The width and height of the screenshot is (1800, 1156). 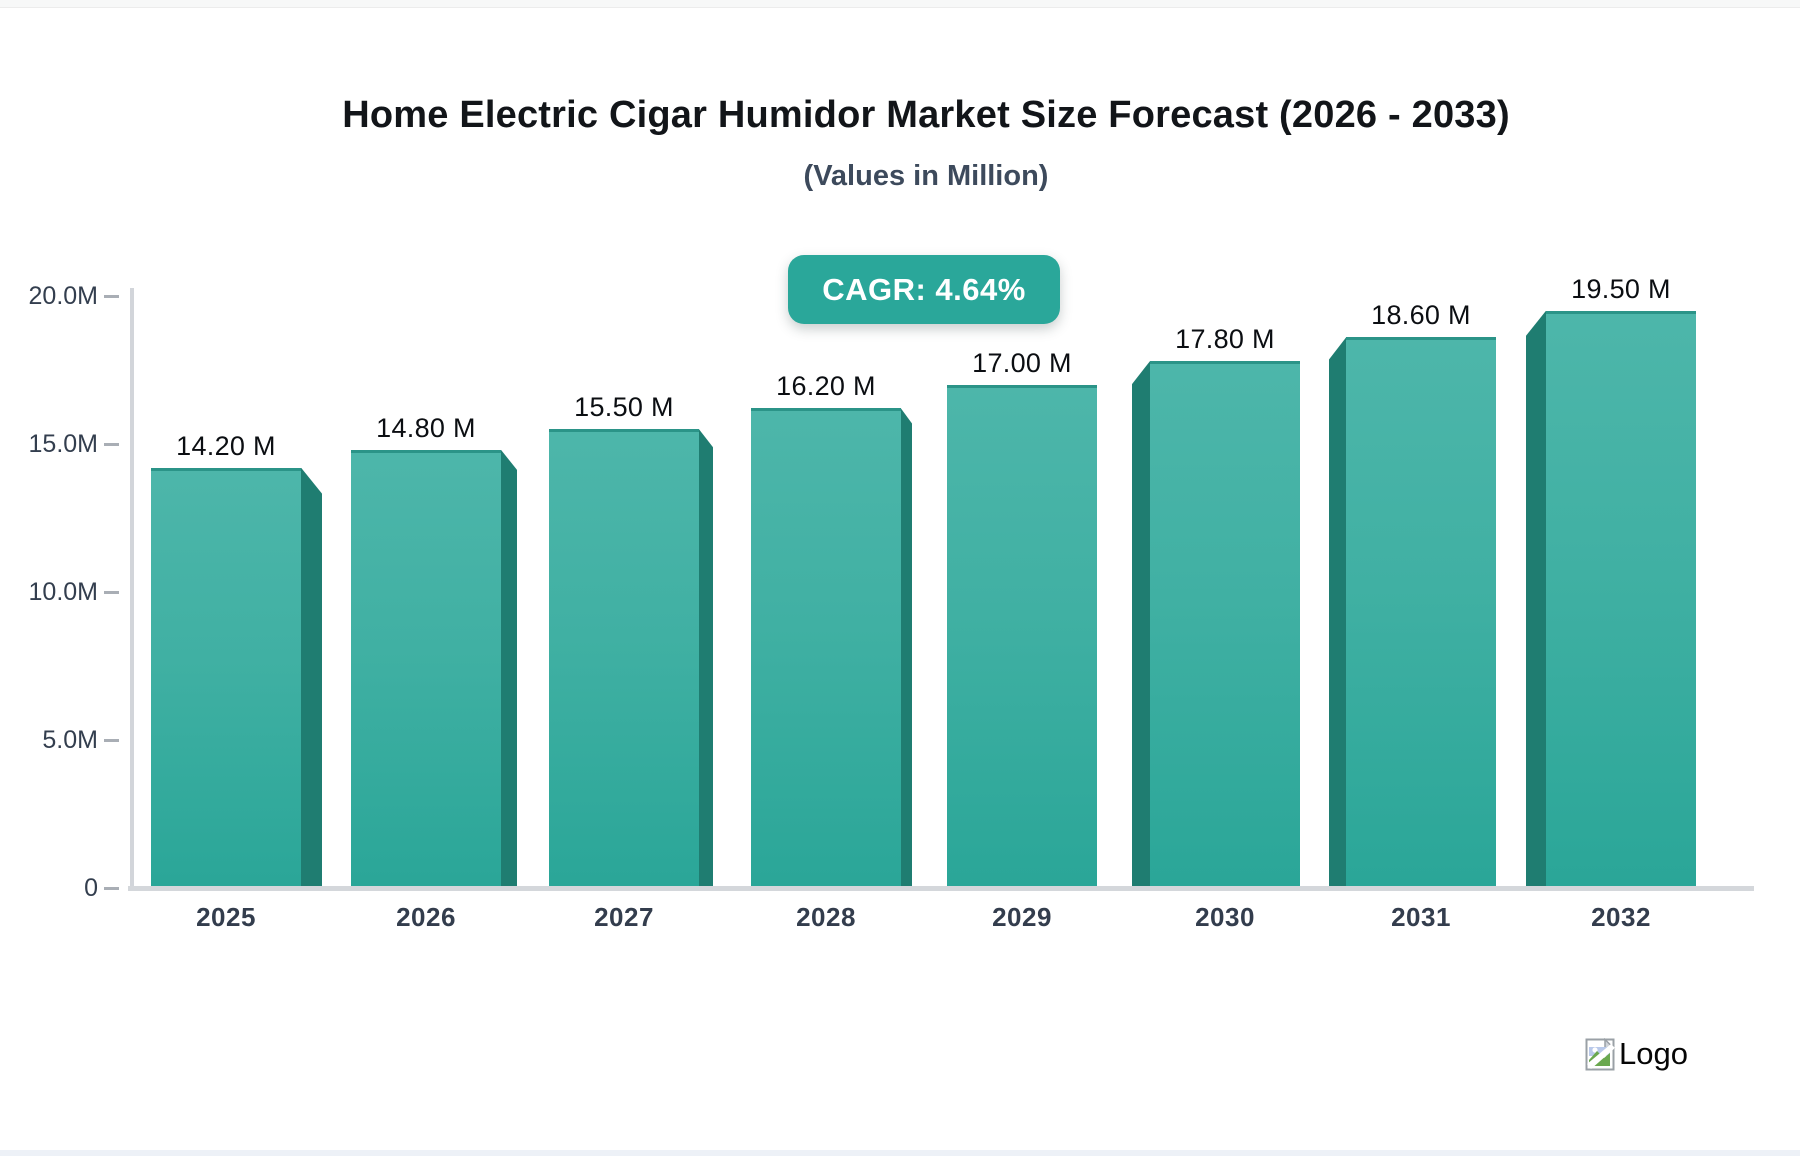 I want to click on bar-value-label: 17.80 M, so click(x=1225, y=339).